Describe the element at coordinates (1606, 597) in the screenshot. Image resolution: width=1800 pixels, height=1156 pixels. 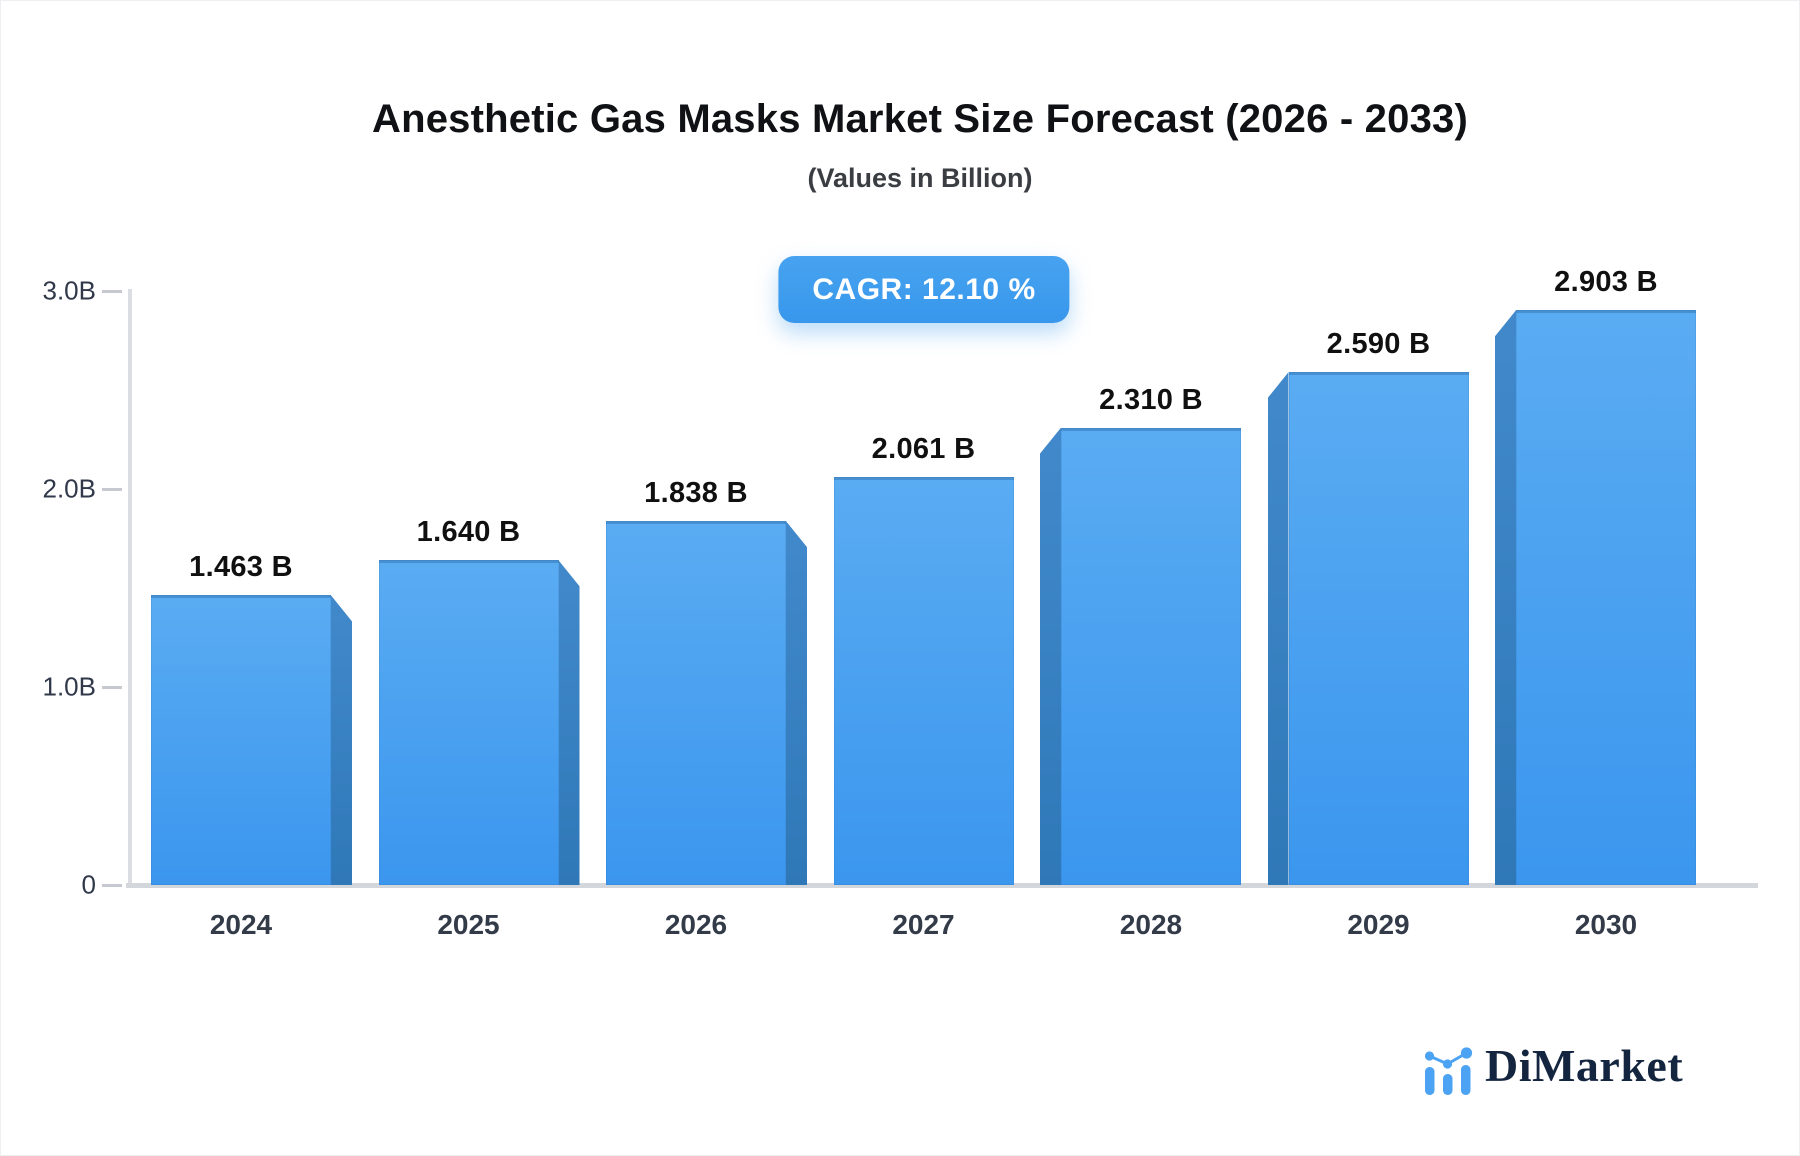
I see `bar-2030` at that location.